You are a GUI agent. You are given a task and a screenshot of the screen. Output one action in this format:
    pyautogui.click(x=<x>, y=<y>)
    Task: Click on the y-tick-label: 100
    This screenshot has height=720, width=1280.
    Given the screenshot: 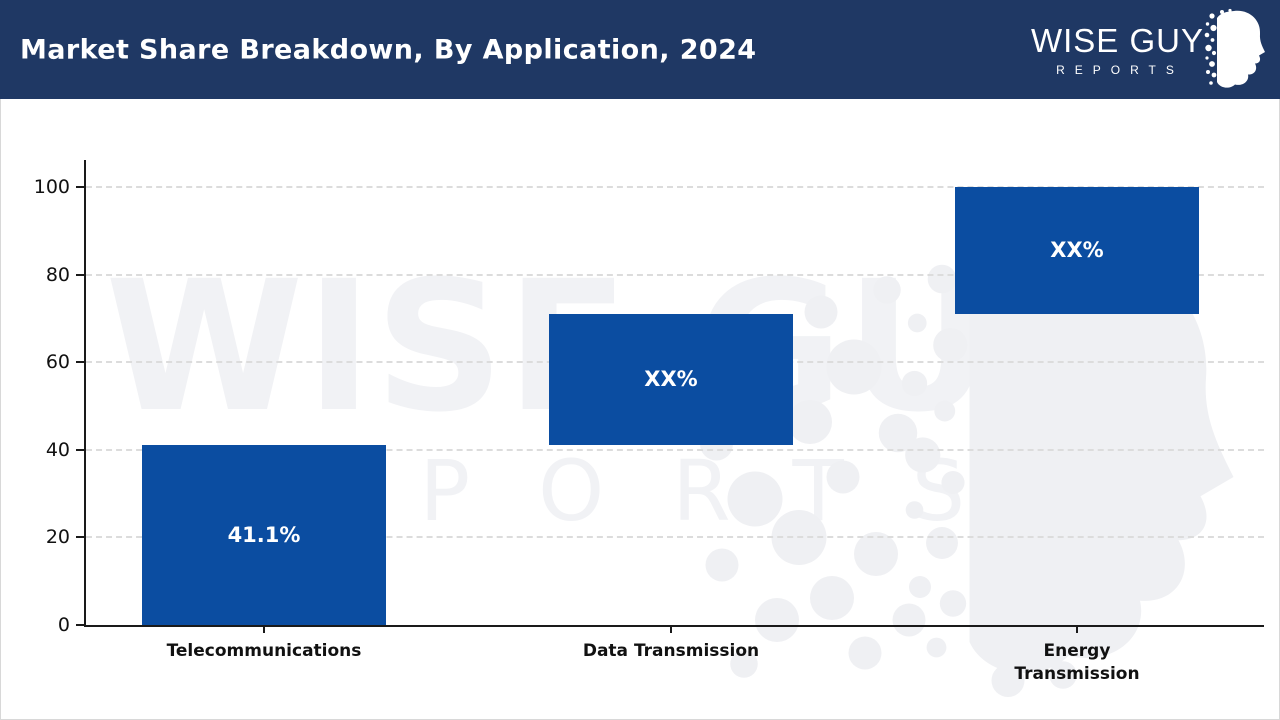 What is the action you would take?
    pyautogui.click(x=51, y=187)
    